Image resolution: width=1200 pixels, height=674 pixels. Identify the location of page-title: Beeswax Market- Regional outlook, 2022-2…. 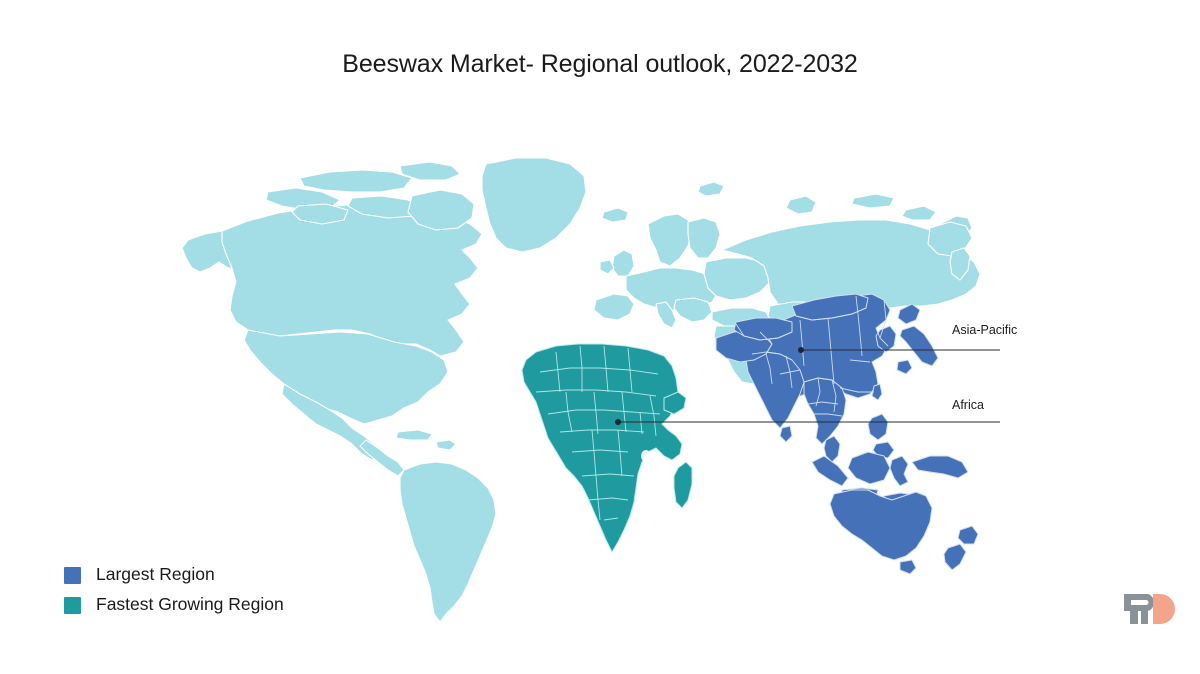
(600, 64).